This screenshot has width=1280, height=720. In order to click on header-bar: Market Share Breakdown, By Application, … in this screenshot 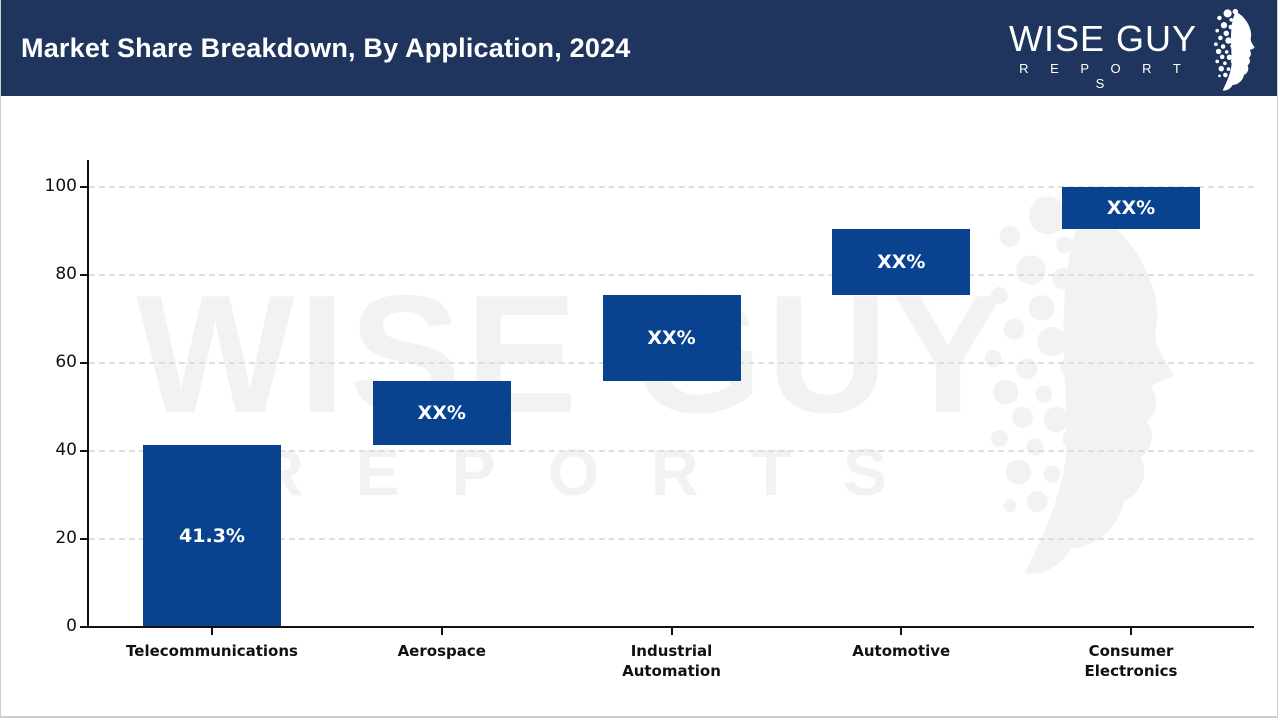, I will do `click(639, 48)`.